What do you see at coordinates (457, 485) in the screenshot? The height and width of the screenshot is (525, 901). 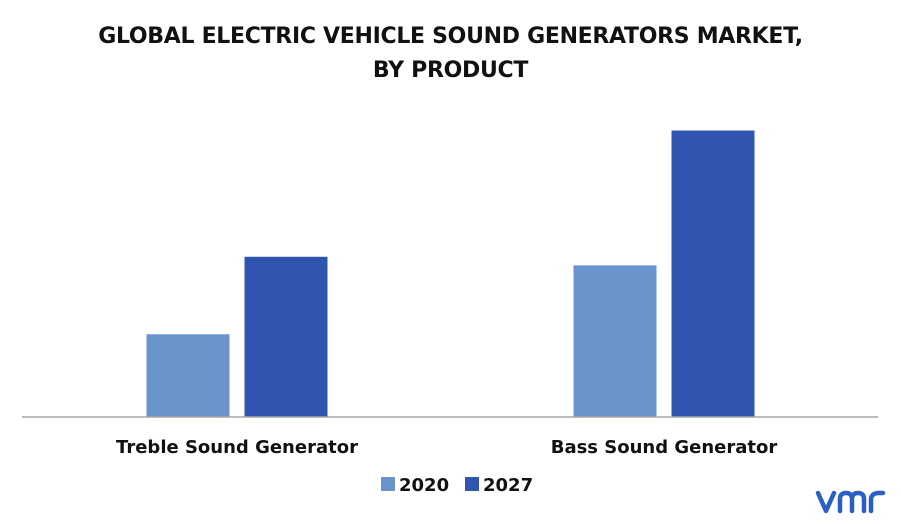 I see `legend: 2020 2027` at bounding box center [457, 485].